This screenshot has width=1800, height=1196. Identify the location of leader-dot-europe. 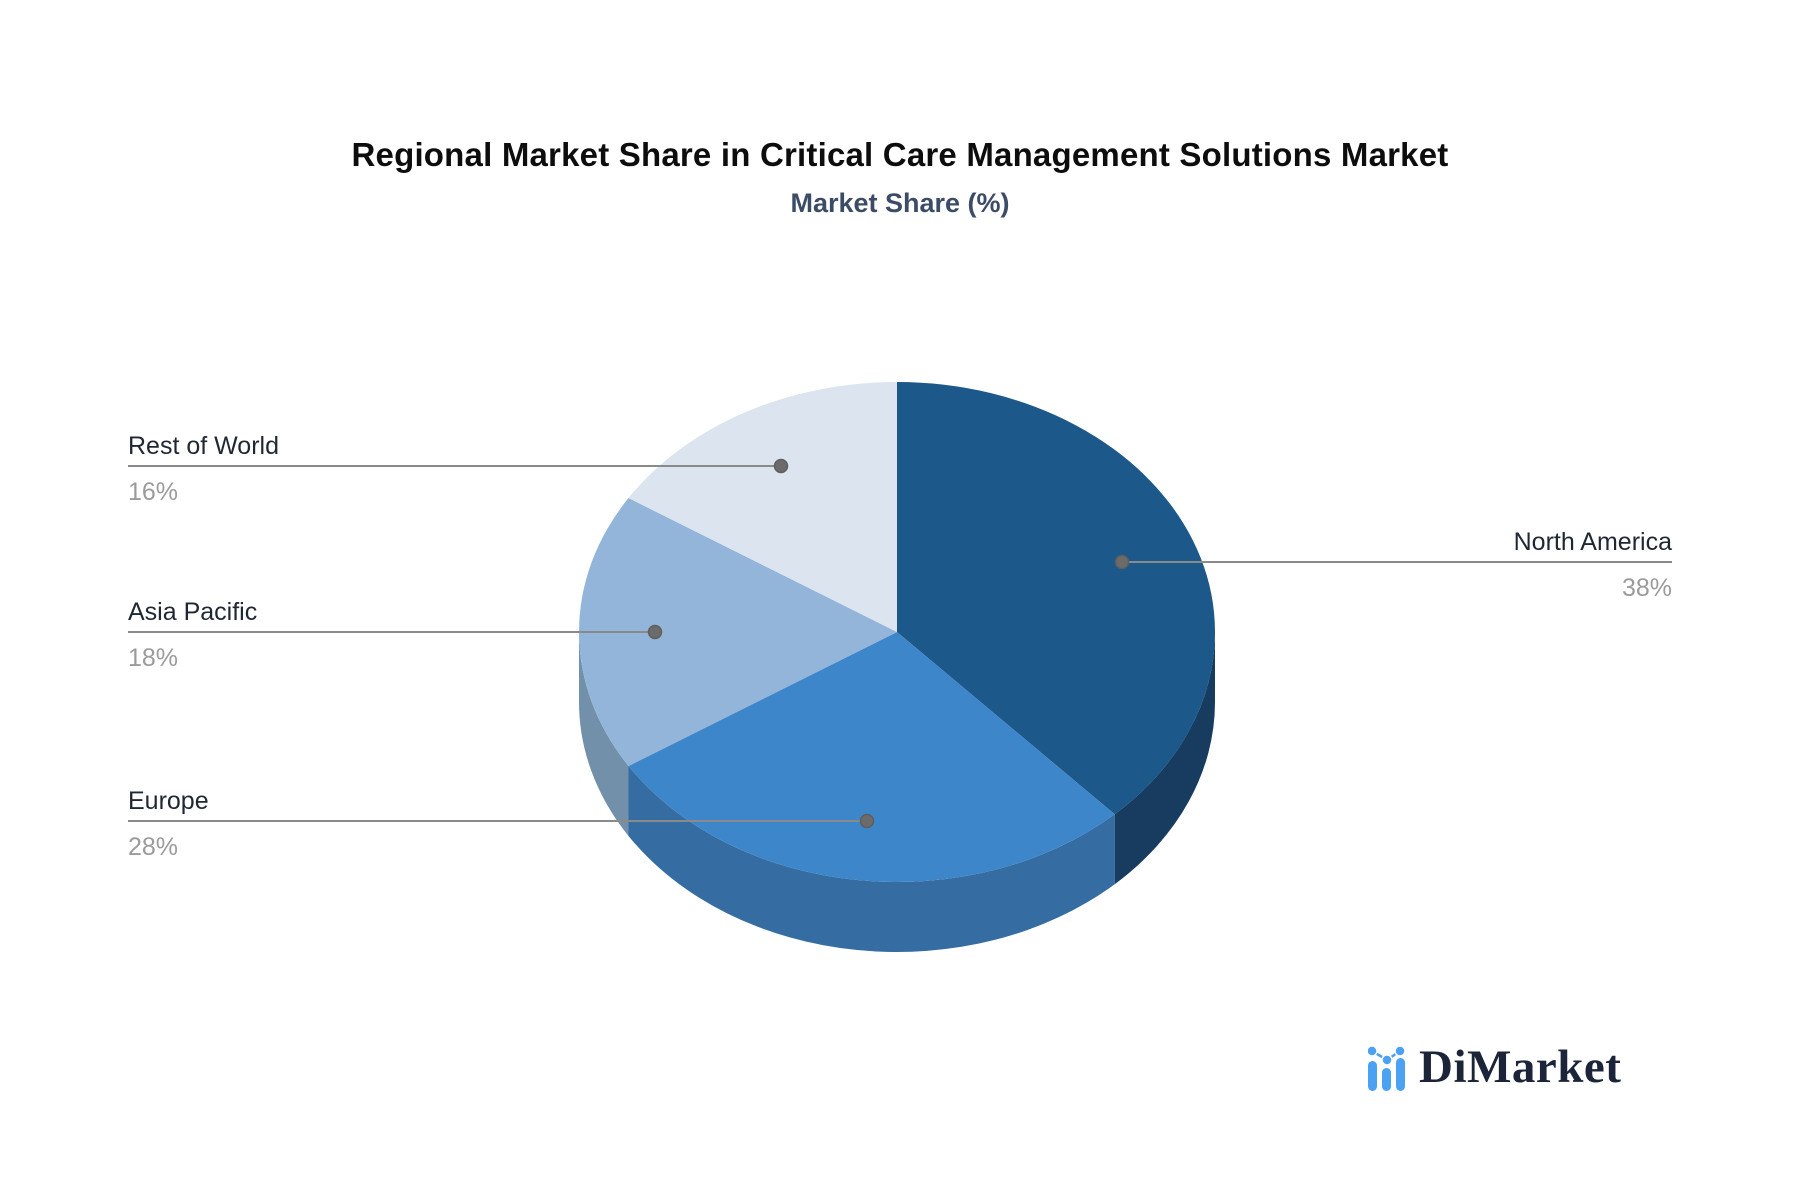
(867, 821).